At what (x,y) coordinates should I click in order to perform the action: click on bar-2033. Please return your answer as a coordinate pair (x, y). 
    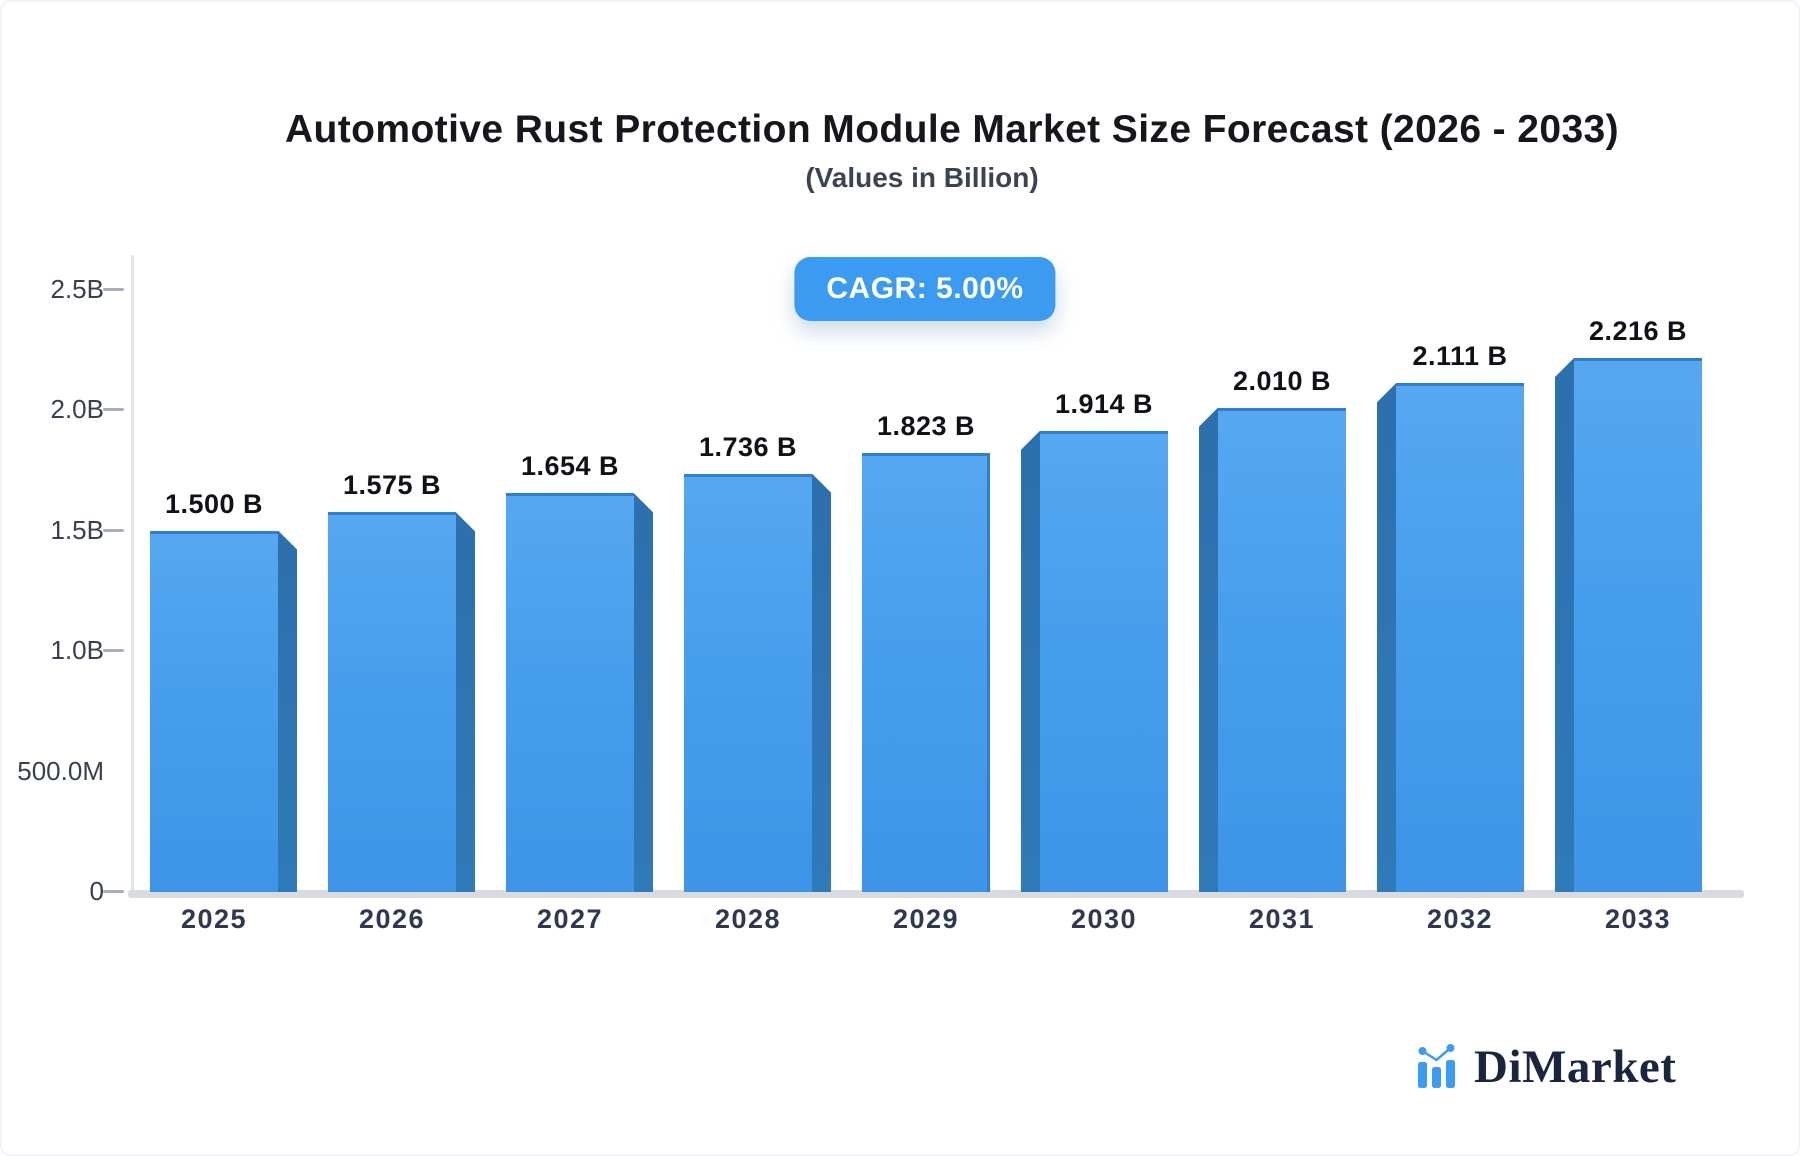
    Looking at the image, I should click on (1638, 624).